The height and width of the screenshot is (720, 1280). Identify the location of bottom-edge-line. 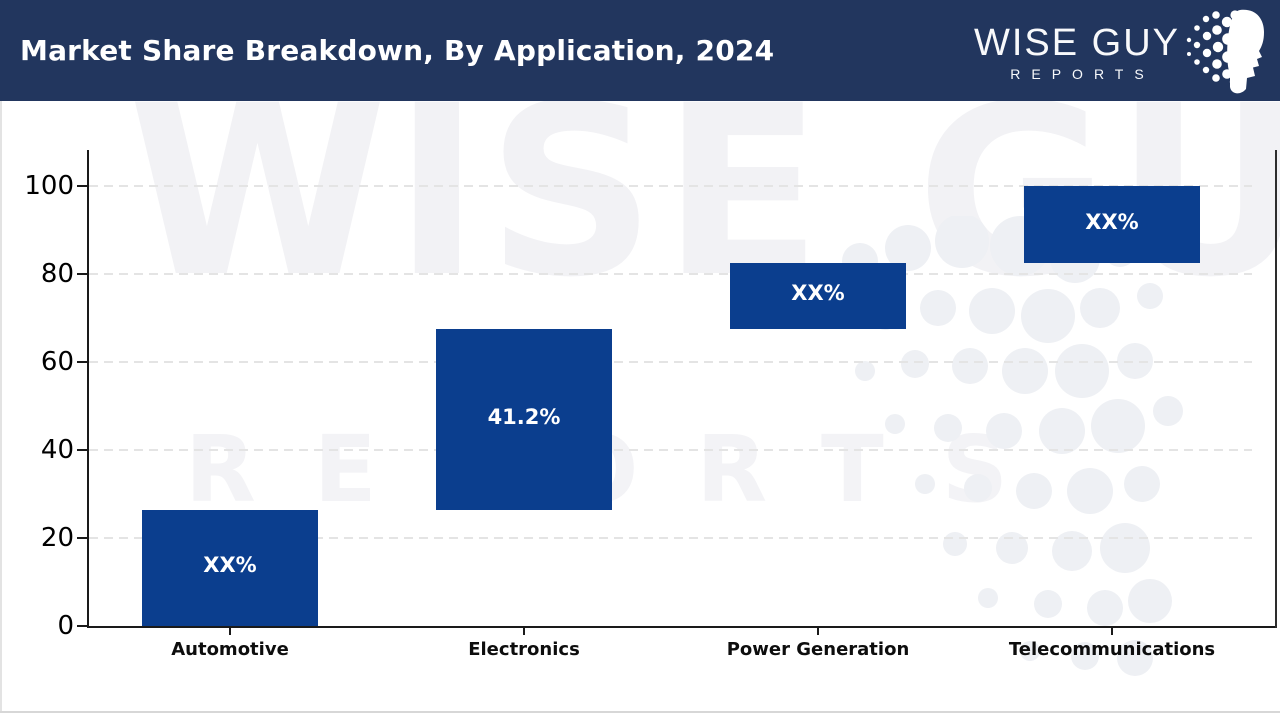
(640, 712).